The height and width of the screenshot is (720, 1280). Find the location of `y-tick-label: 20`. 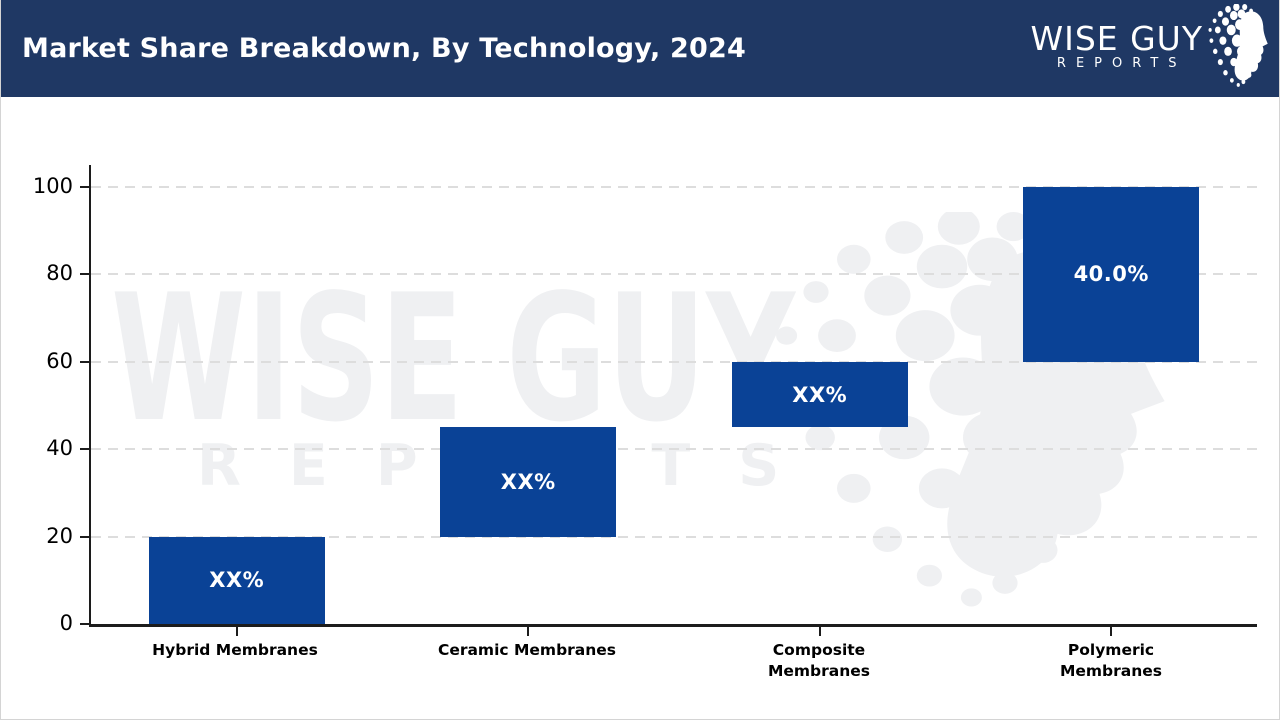

y-tick-label: 20 is located at coordinates (59, 535).